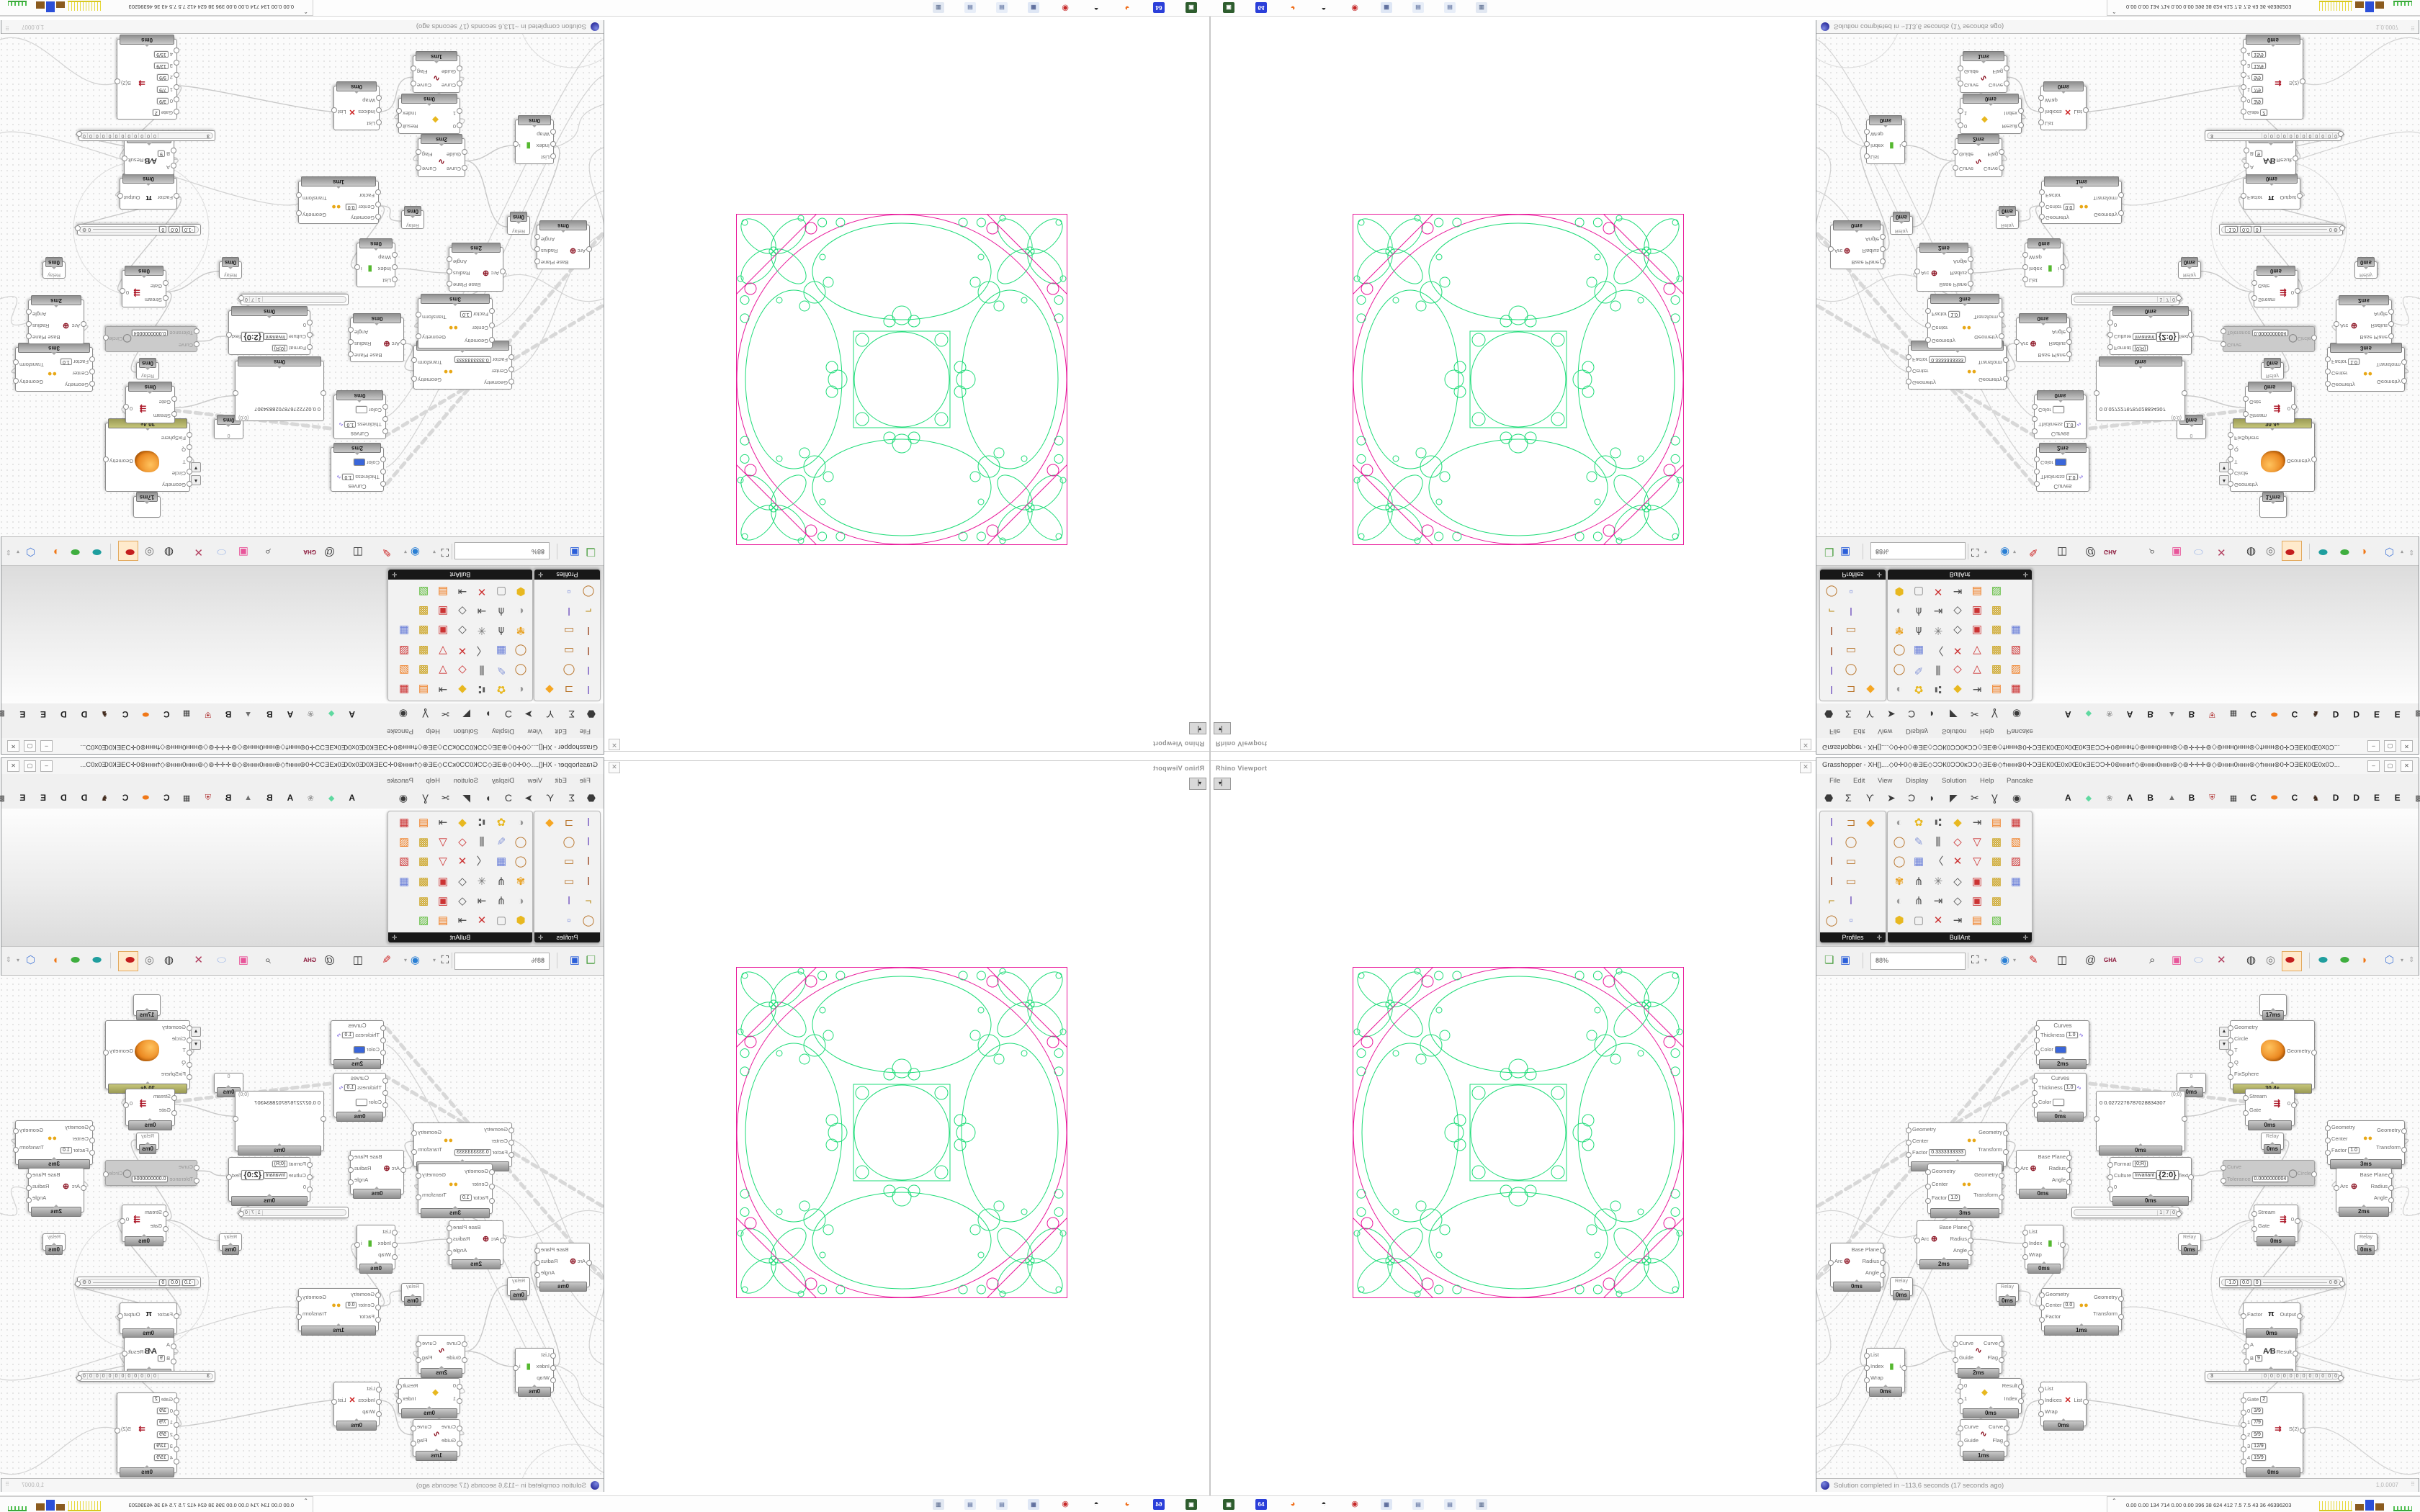 The image size is (2420, 1512). Describe the element at coordinates (1127, 8) in the screenshot. I see `taskbar-app-icon: ◕` at that location.